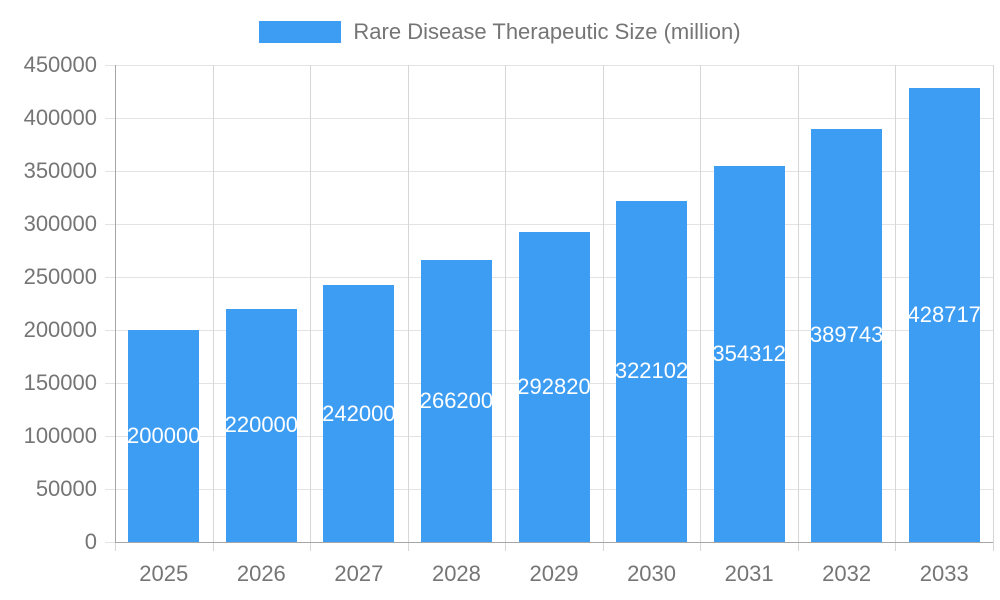 Image resolution: width=1000 pixels, height=600 pixels. Describe the element at coordinates (300, 32) in the screenshot. I see `legend-swatch` at that location.